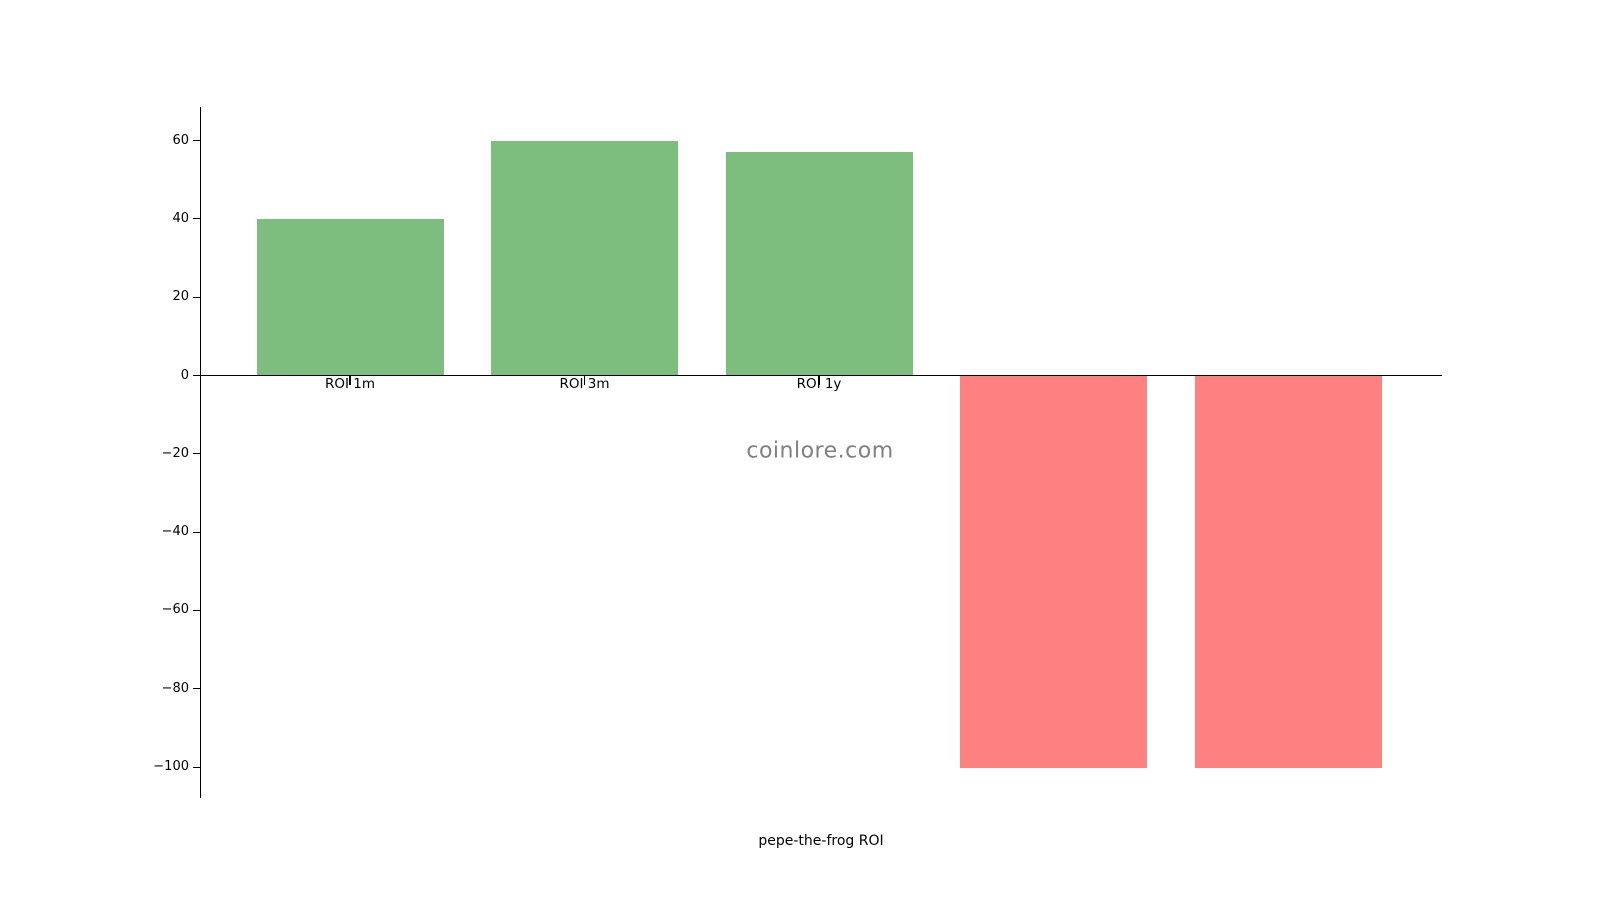 The height and width of the screenshot is (900, 1600). Describe the element at coordinates (180, 297) in the screenshot. I see `y-axis-tick-label: 20` at that location.